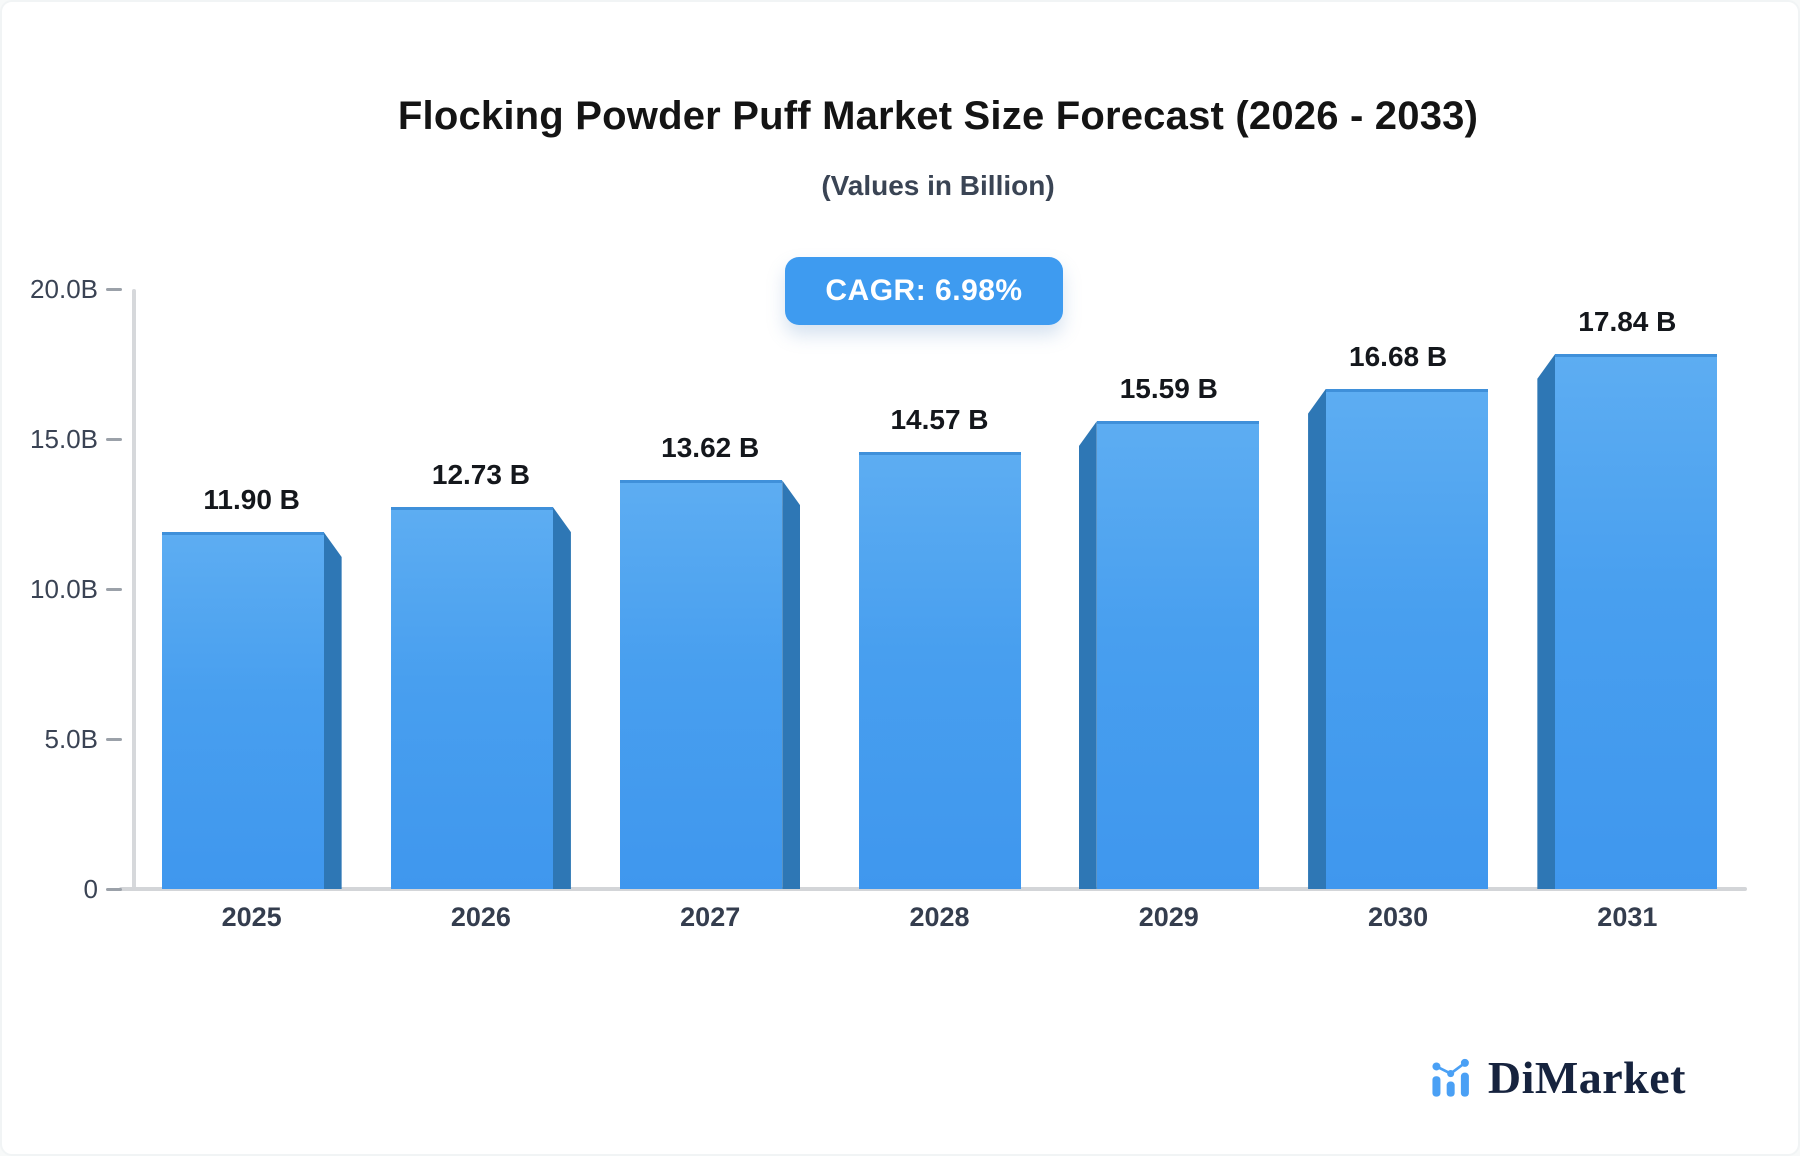 This screenshot has width=1800, height=1156. I want to click on chart-subtitle: (Values in Billion), so click(938, 185).